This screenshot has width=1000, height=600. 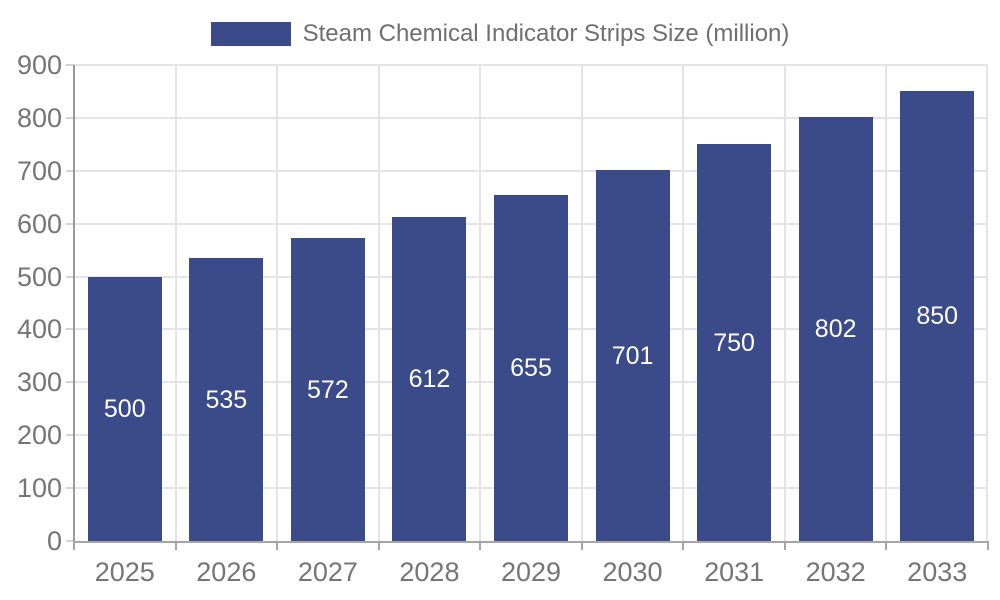 What do you see at coordinates (124, 572) in the screenshot?
I see `x-tick-label: 2025` at bounding box center [124, 572].